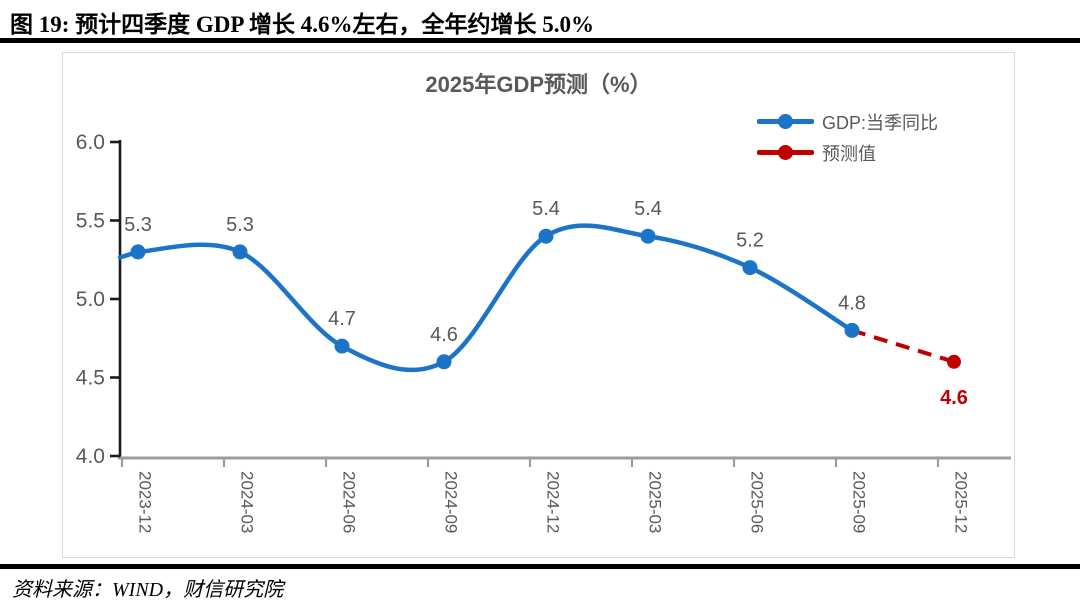 The image size is (1080, 608). Describe the element at coordinates (540, 40) in the screenshot. I see `title-divider-rule` at that location.